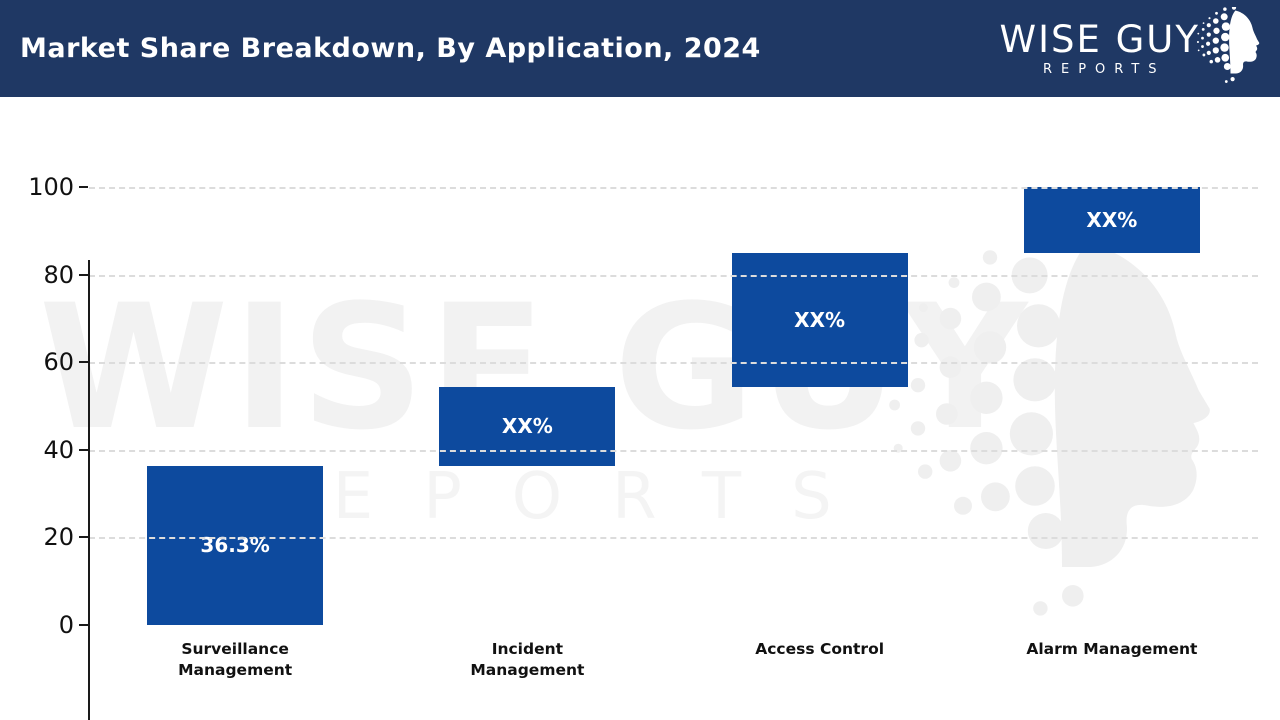 Image resolution: width=1280 pixels, height=720 pixels. Describe the element at coordinates (820, 649) in the screenshot. I see `x-category-label: Access Control` at that location.